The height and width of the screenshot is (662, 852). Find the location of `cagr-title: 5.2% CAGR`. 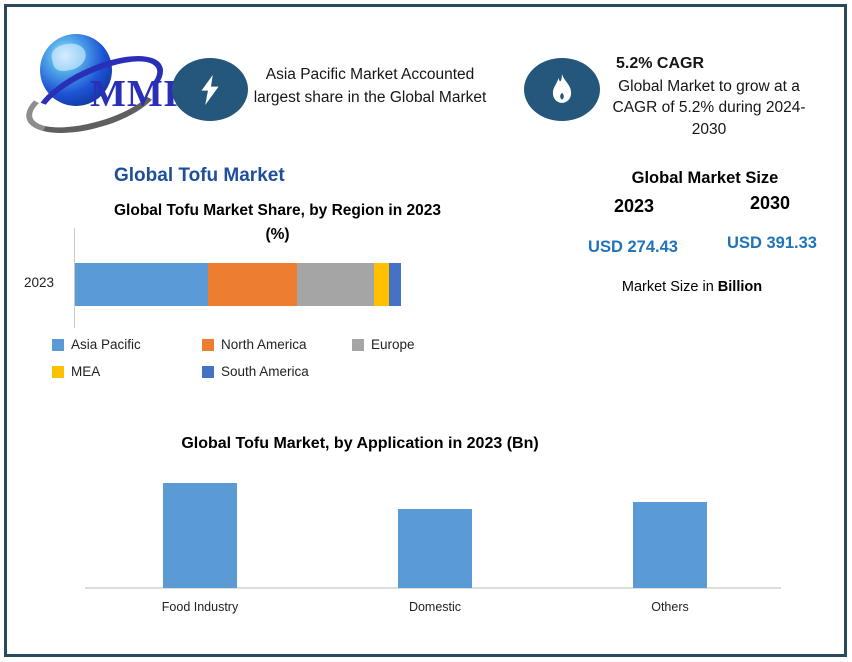

cagr-title: 5.2% CAGR is located at coordinates (660, 63).